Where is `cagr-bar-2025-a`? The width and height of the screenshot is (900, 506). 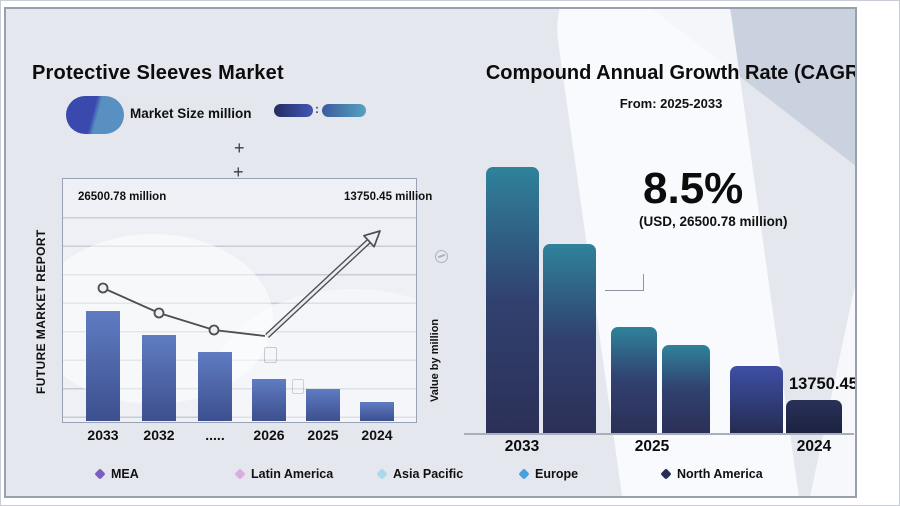 cagr-bar-2025-a is located at coordinates (634, 380).